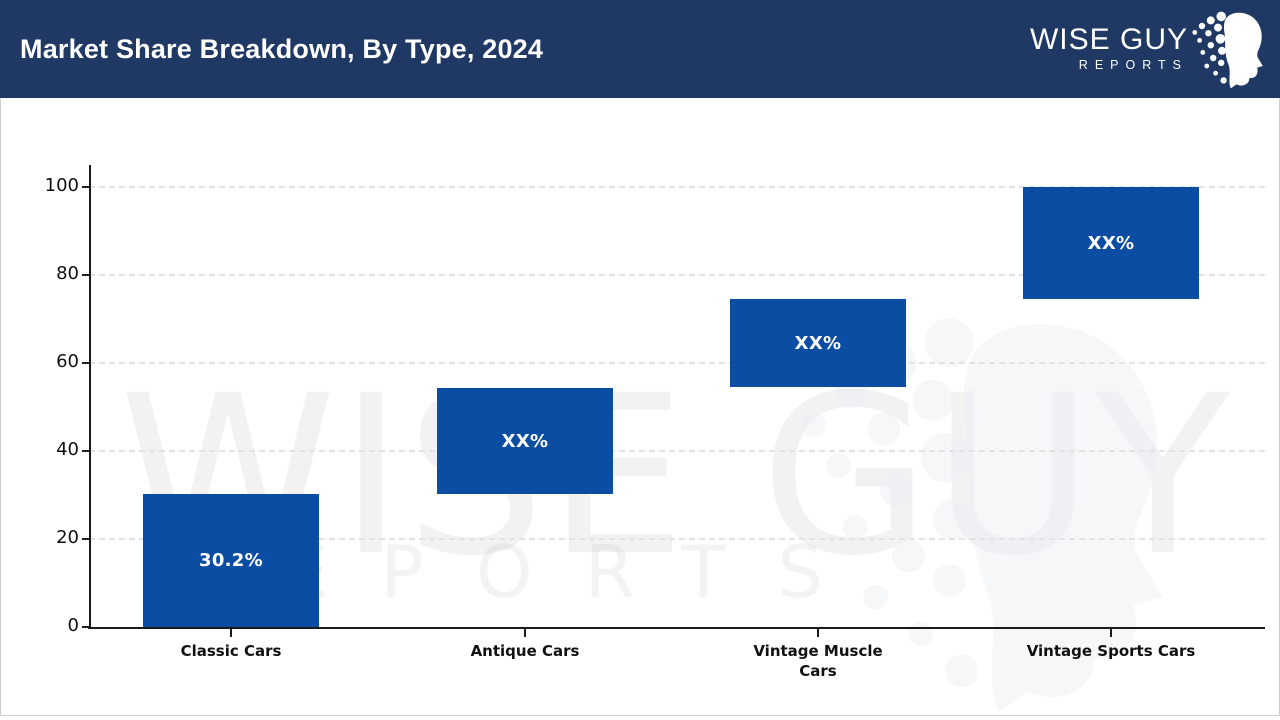 The width and height of the screenshot is (1280, 720). I want to click on y-axis-line, so click(90, 397).